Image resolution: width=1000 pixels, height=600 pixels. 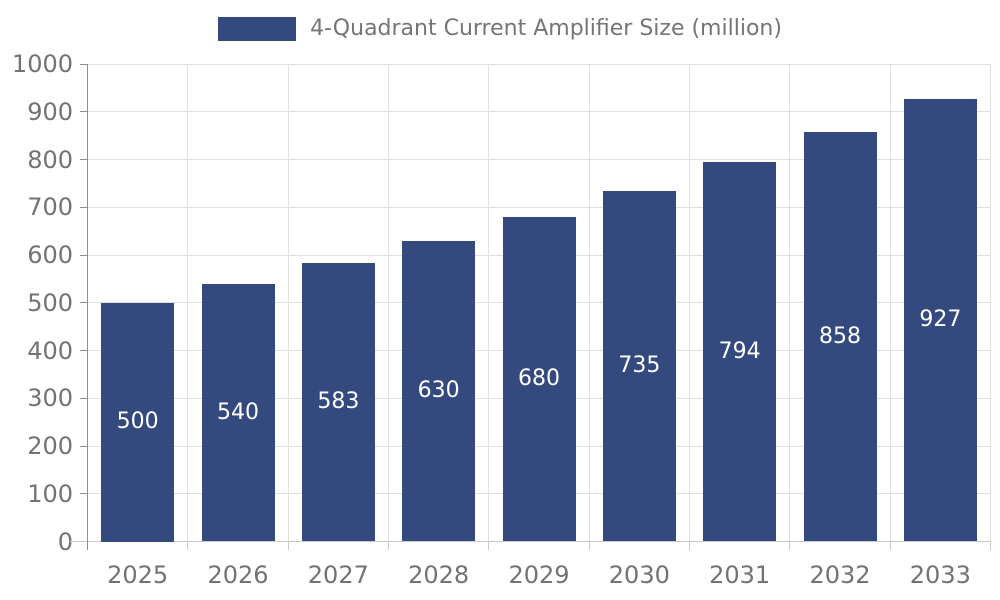 I want to click on y-axis-line, so click(x=87, y=307).